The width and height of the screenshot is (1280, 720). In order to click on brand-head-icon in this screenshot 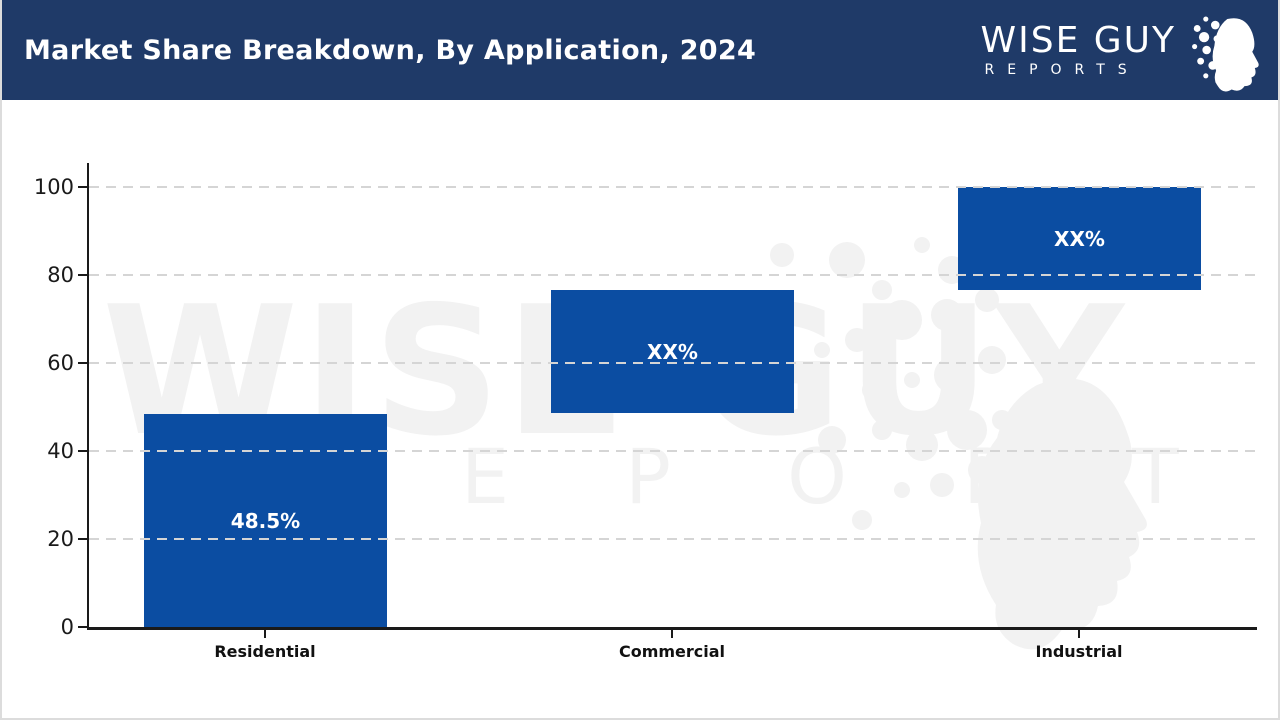, I will do `click(1225, 54)`.